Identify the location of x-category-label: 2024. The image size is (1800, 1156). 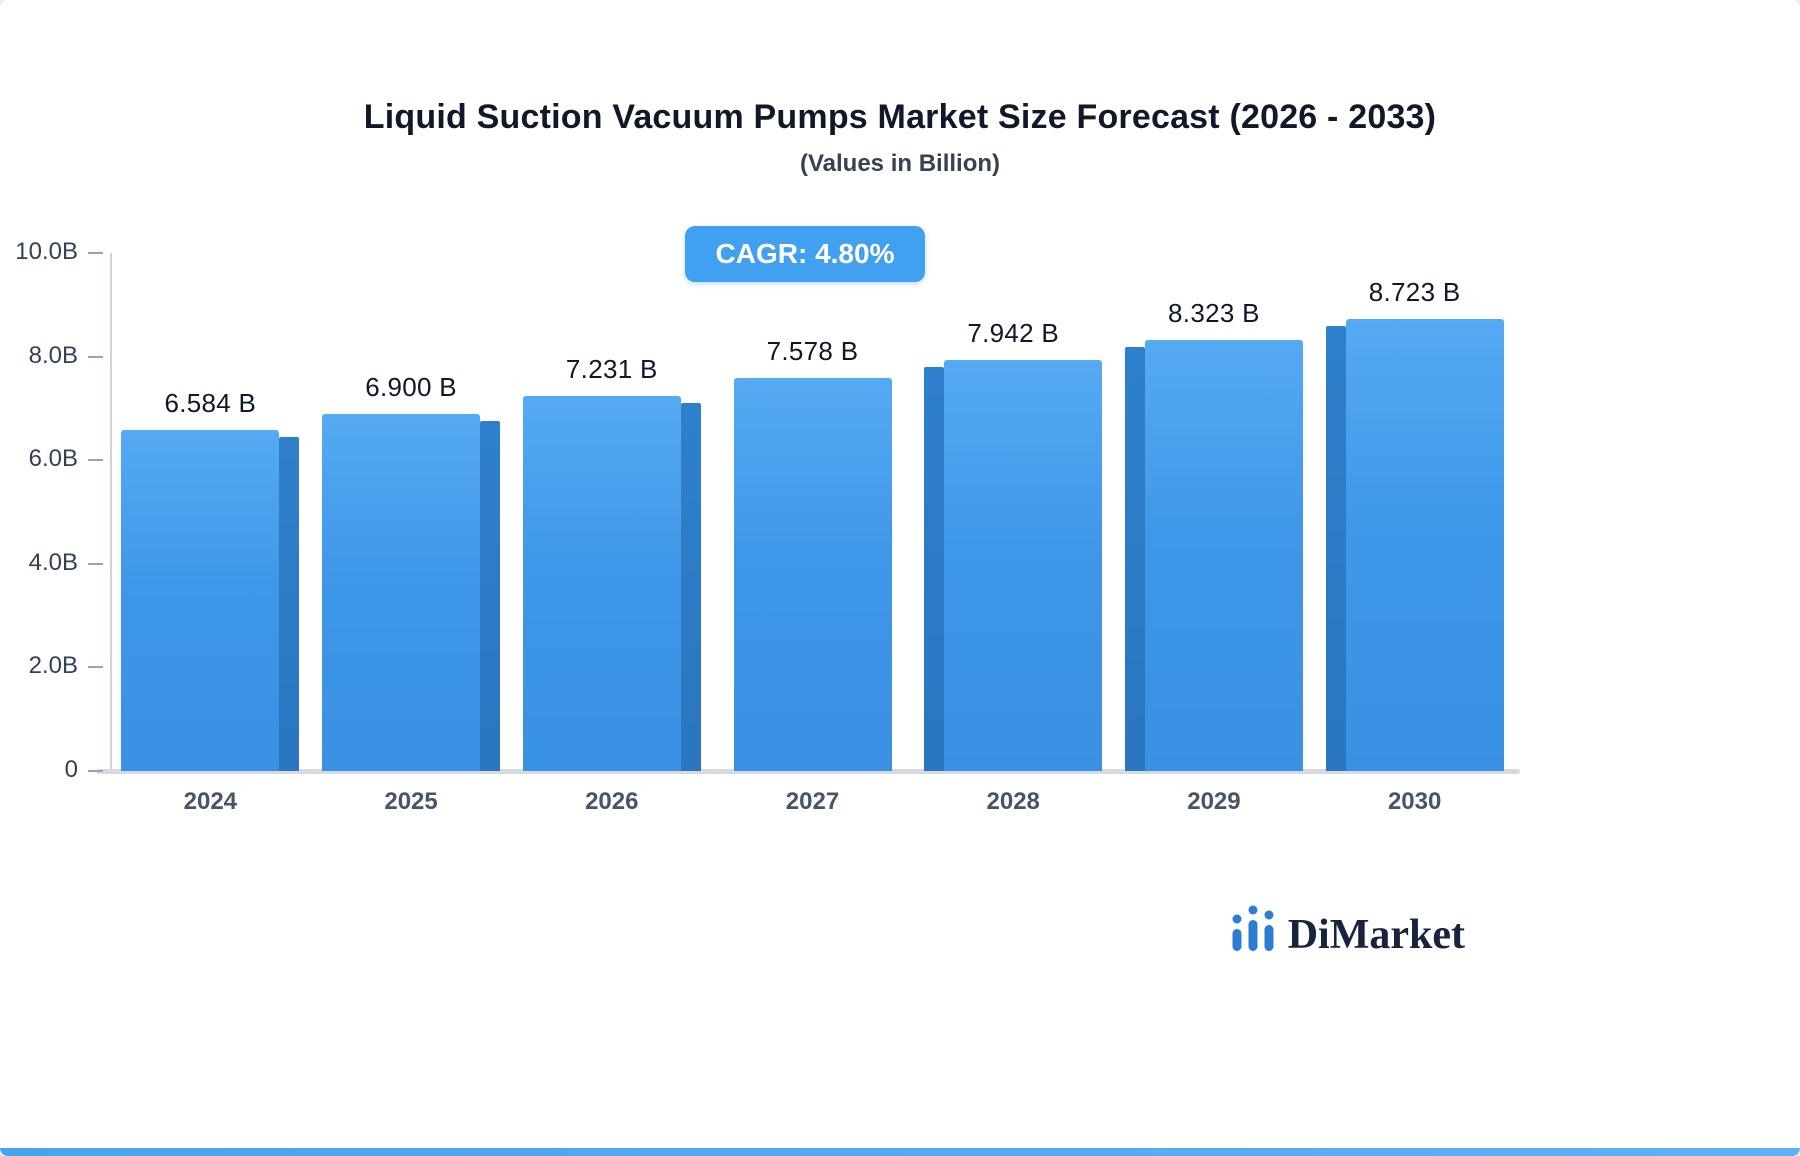
(210, 801).